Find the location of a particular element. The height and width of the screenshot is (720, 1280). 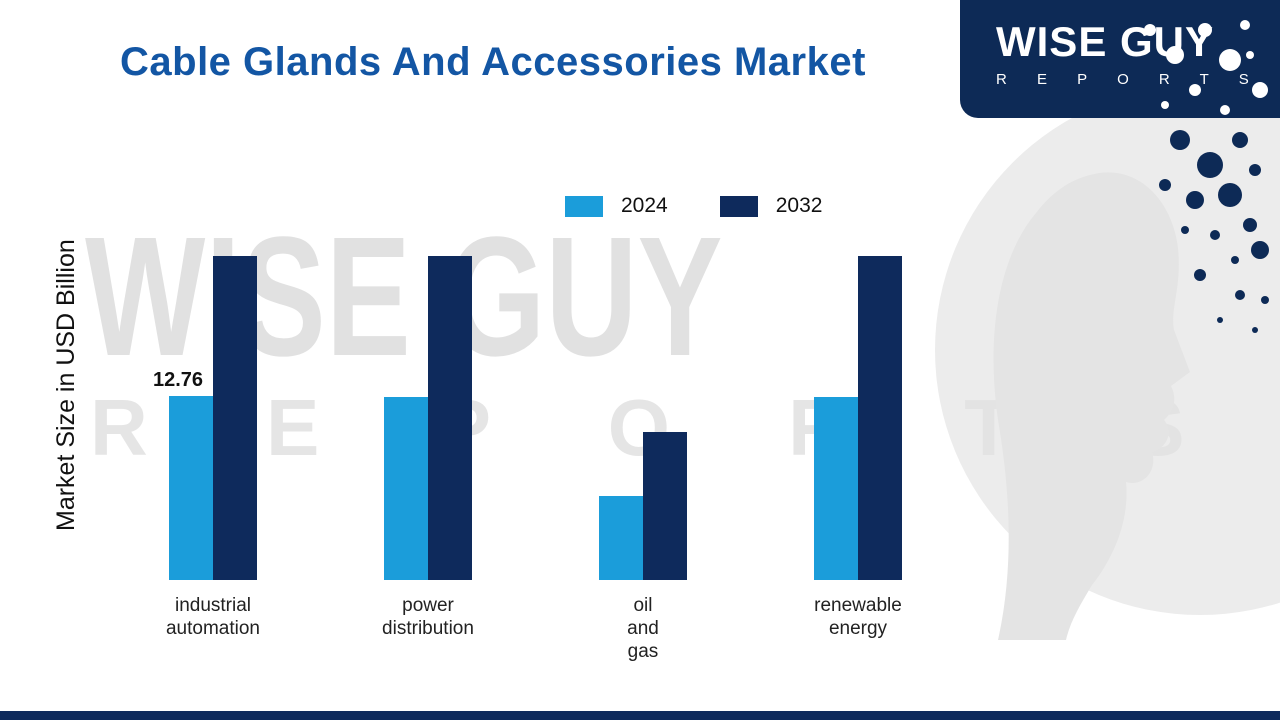

bar-value-label: 12.76 is located at coordinates (178, 380).